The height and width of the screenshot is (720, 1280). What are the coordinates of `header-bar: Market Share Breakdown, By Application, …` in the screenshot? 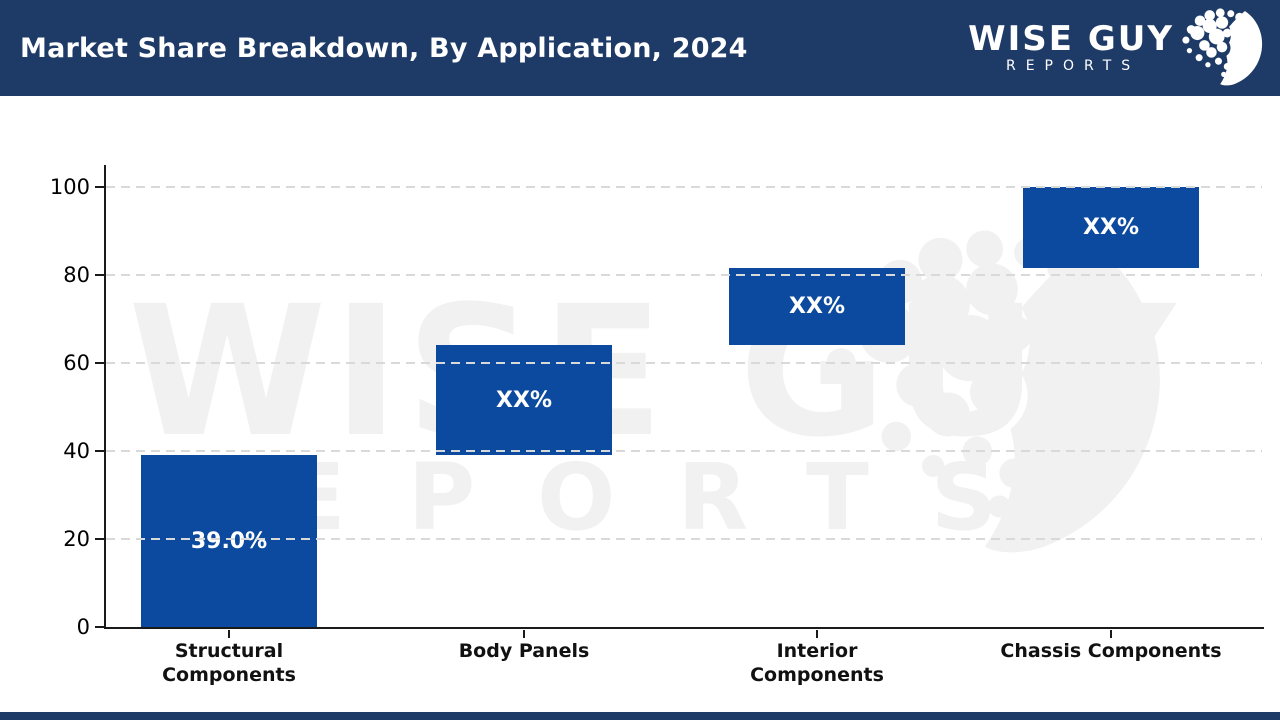 It's located at (640, 48).